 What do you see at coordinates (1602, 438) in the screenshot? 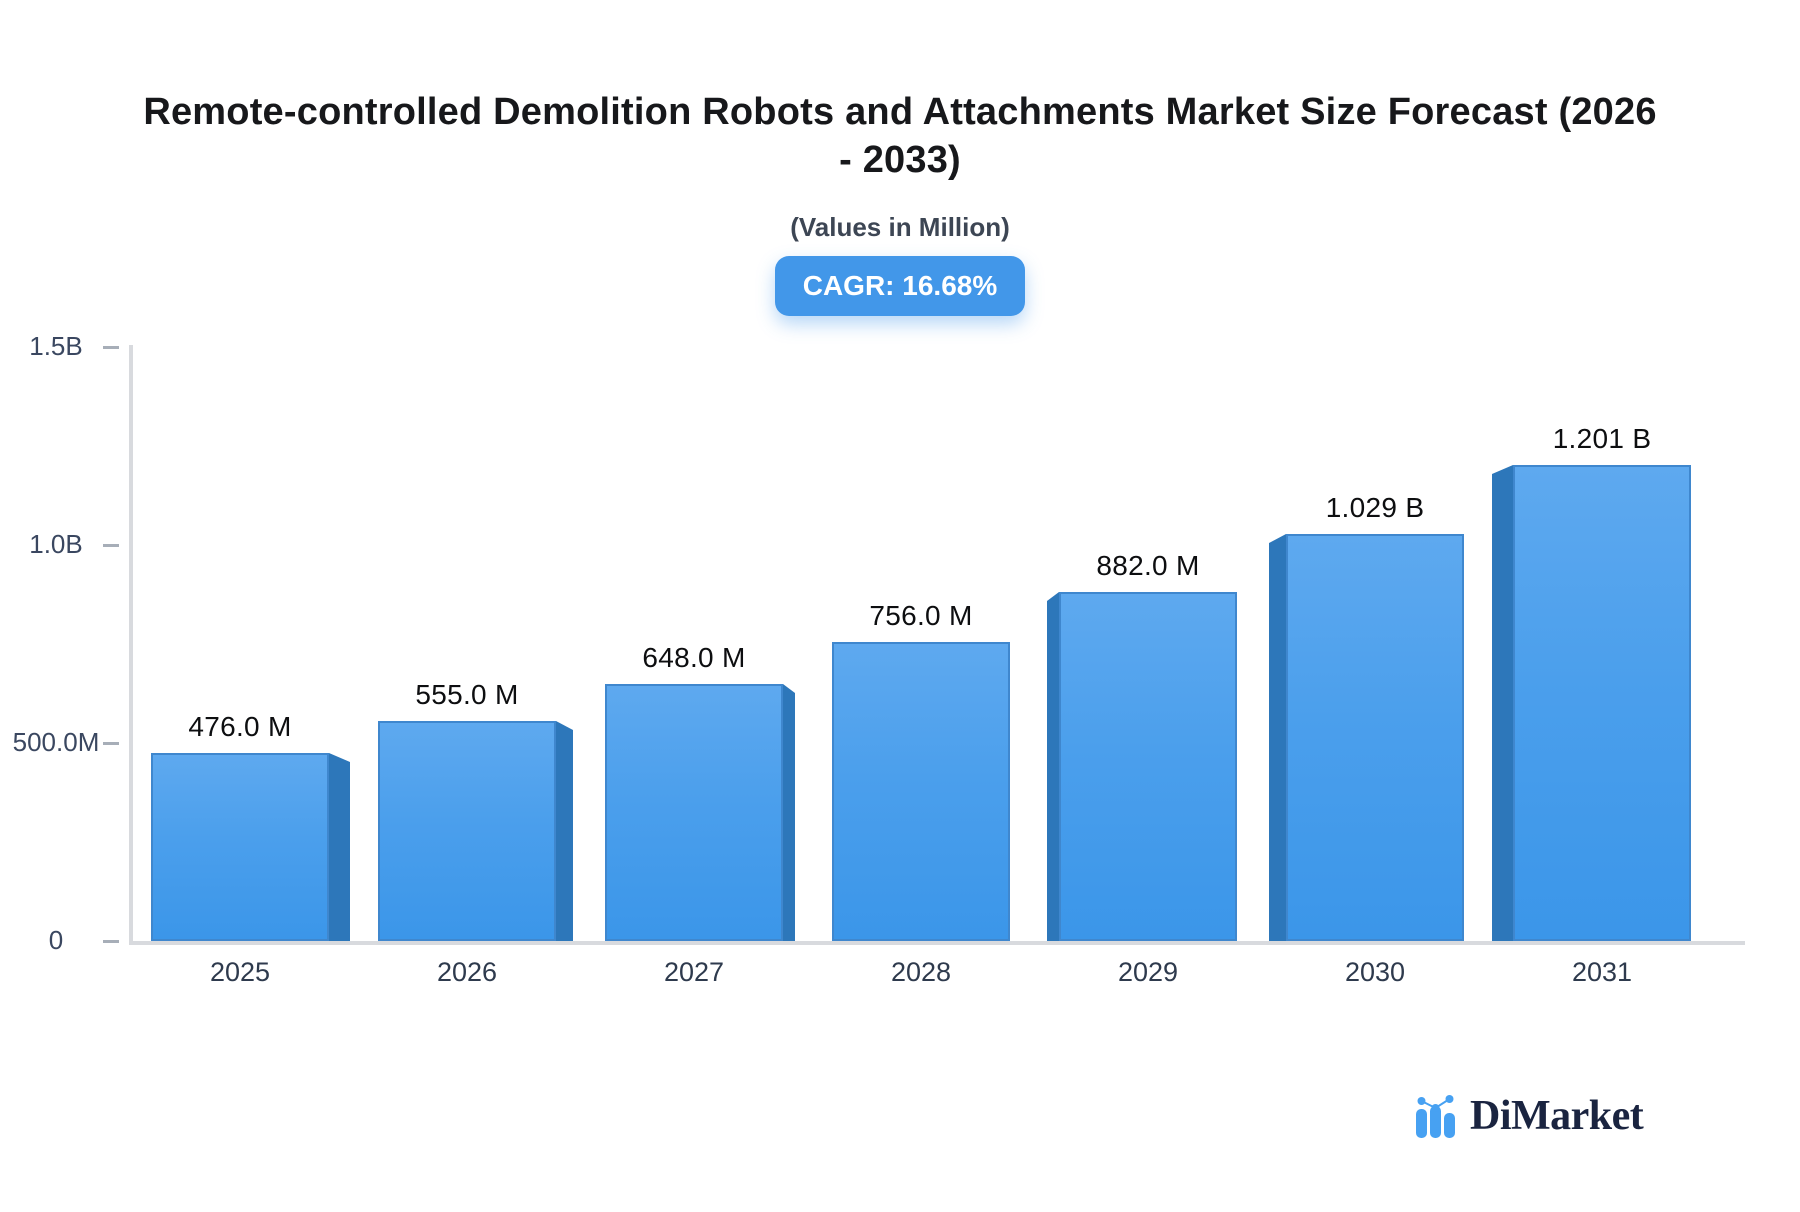
I see `bar-value-label: 1.201 B` at bounding box center [1602, 438].